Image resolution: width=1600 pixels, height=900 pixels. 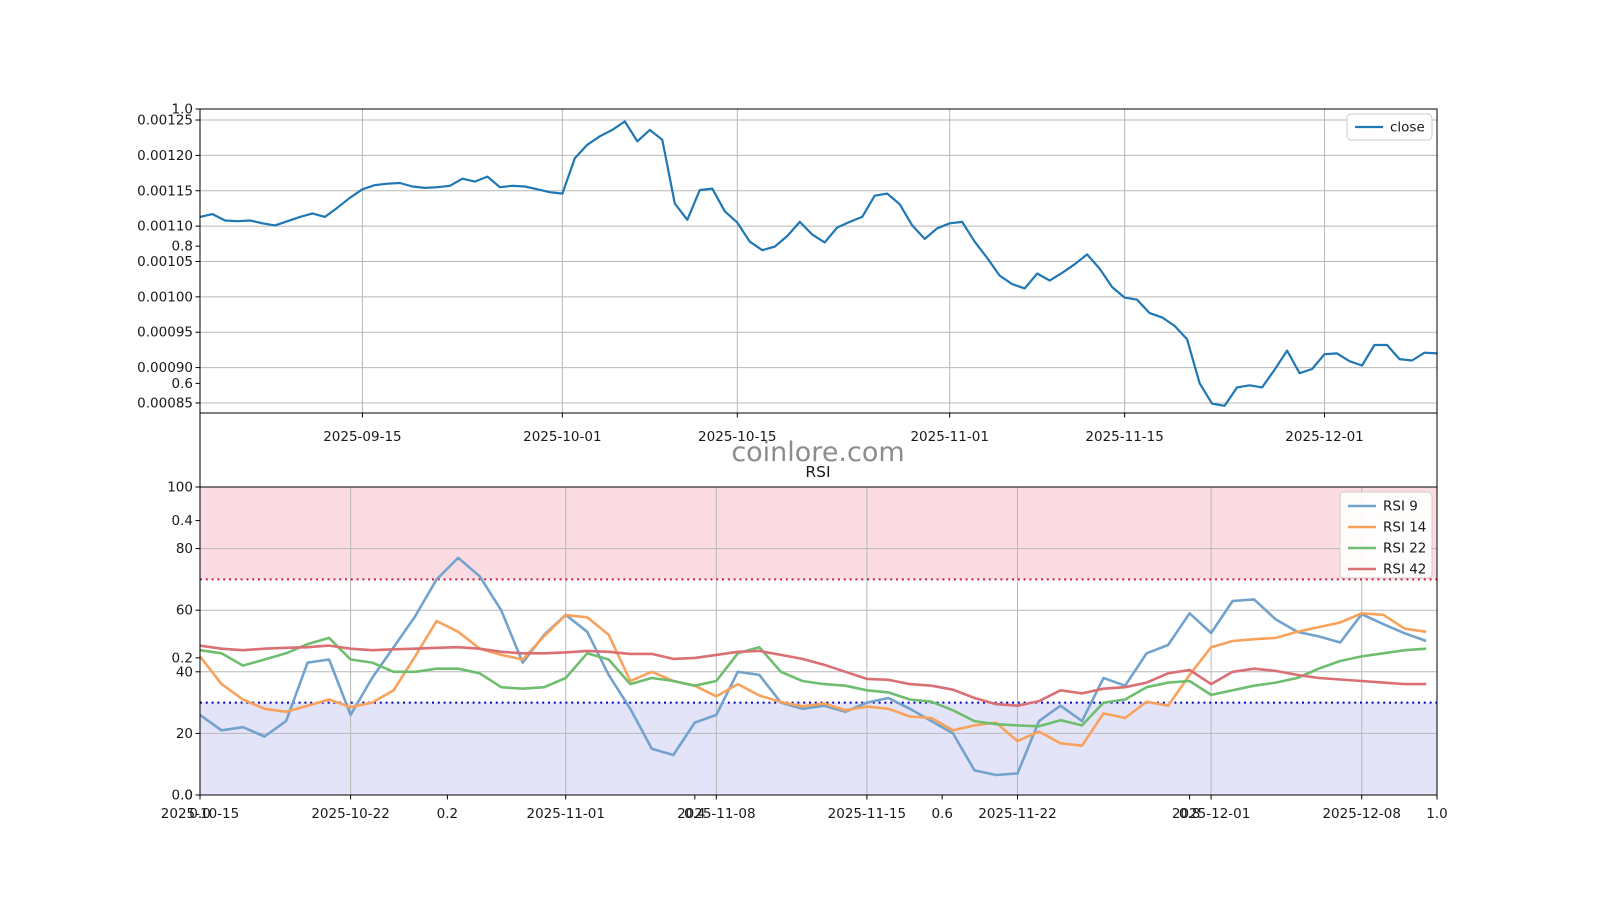 I want to click on rsi-legend: RSI 9 RSI 14 RSI 22 RSI 42, so click(x=1386, y=535).